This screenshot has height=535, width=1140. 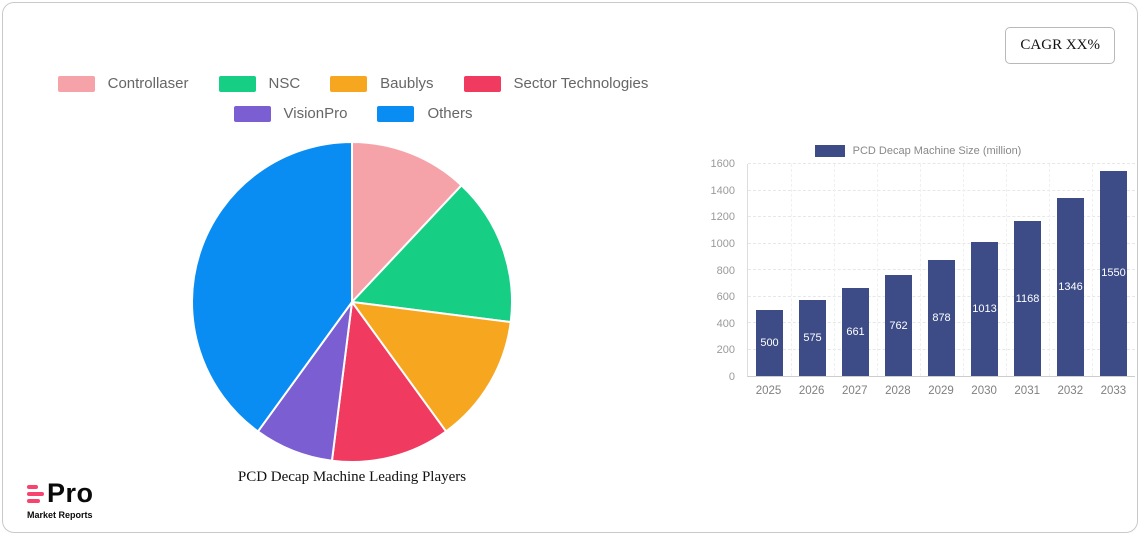 I want to click on y-tick-label: 800, so click(x=725, y=270).